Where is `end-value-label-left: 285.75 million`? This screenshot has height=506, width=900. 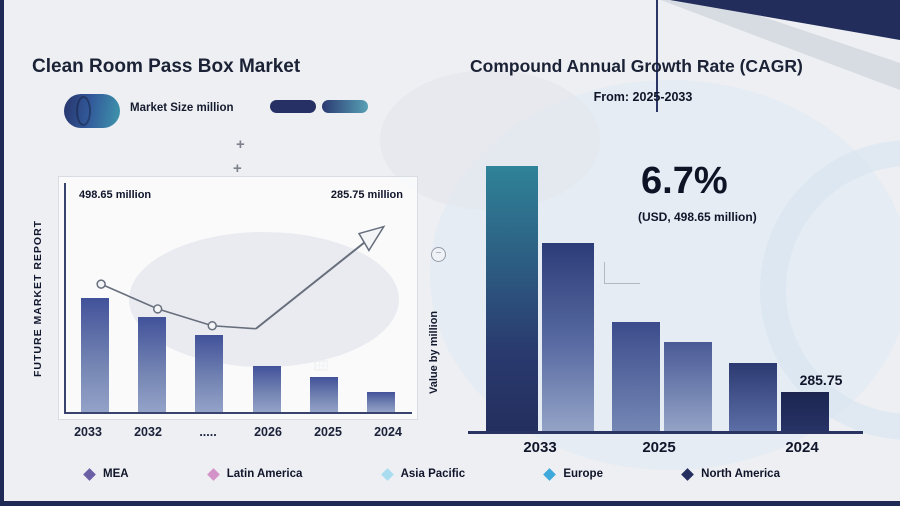
end-value-label-left: 285.75 million is located at coordinates (366, 195).